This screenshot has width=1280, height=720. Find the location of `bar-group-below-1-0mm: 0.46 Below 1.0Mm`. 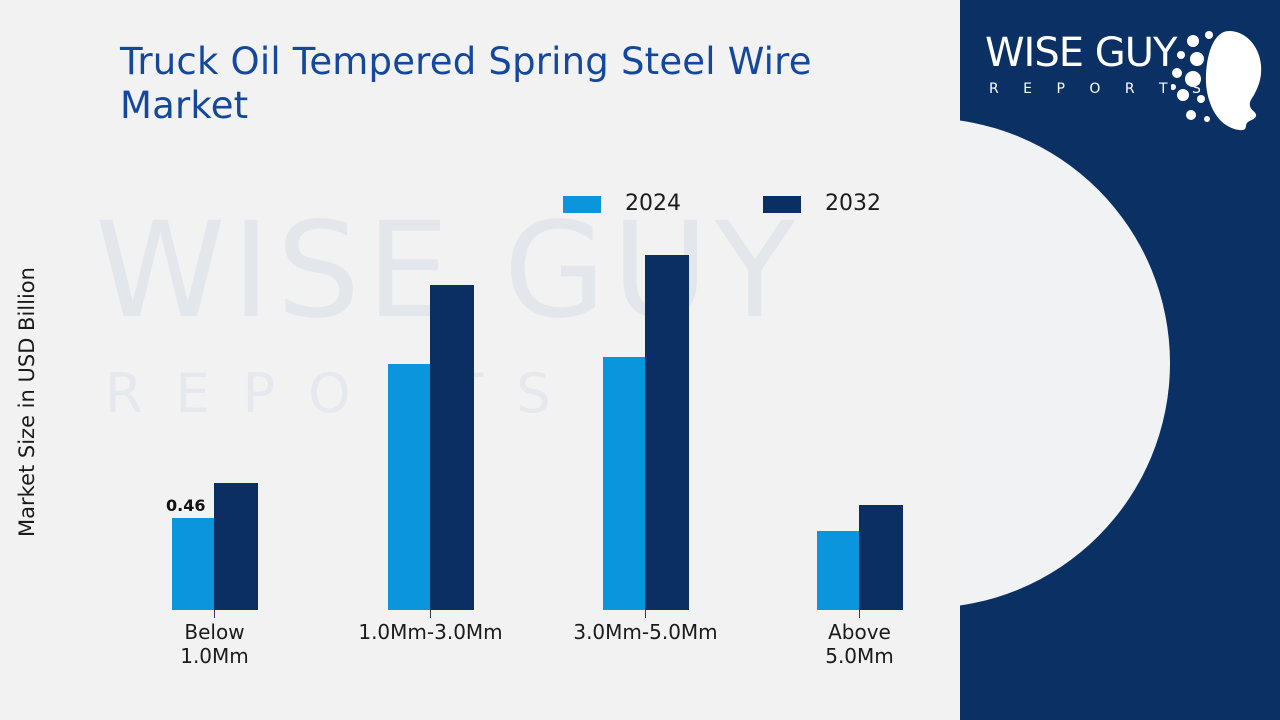

bar-group-below-1-0mm: 0.46 Below 1.0Mm is located at coordinates (250, 449).